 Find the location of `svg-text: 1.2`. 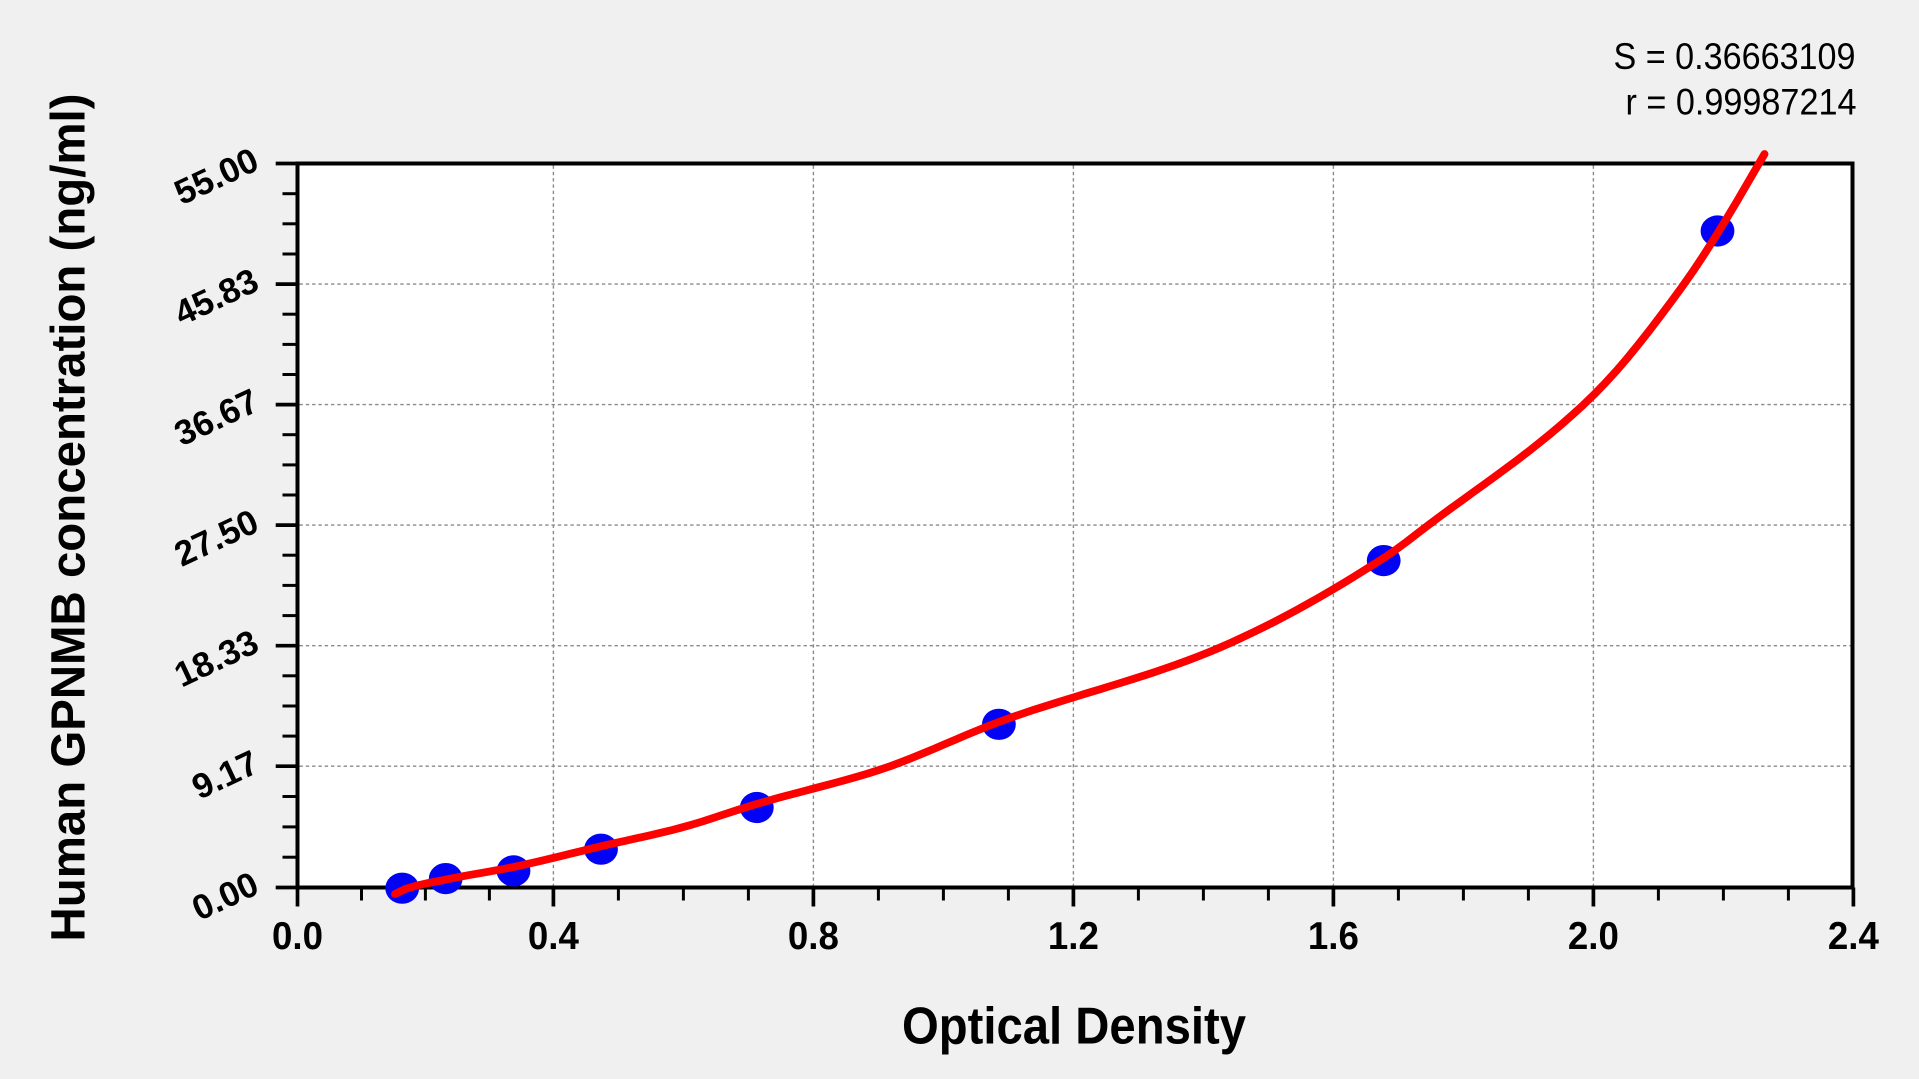

svg-text: 1.2 is located at coordinates (1073, 936).